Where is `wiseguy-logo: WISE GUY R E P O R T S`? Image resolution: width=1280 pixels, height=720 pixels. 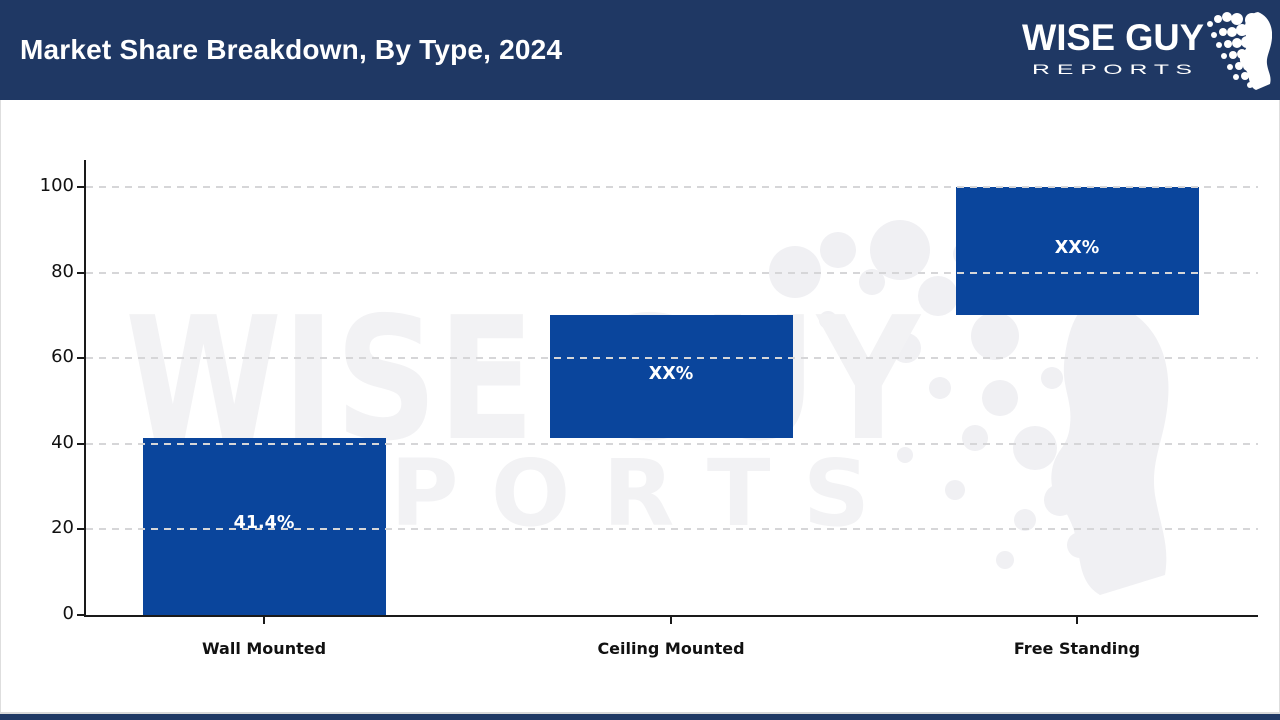 wiseguy-logo: WISE GUY R E P O R T S is located at coordinates (1147, 51).